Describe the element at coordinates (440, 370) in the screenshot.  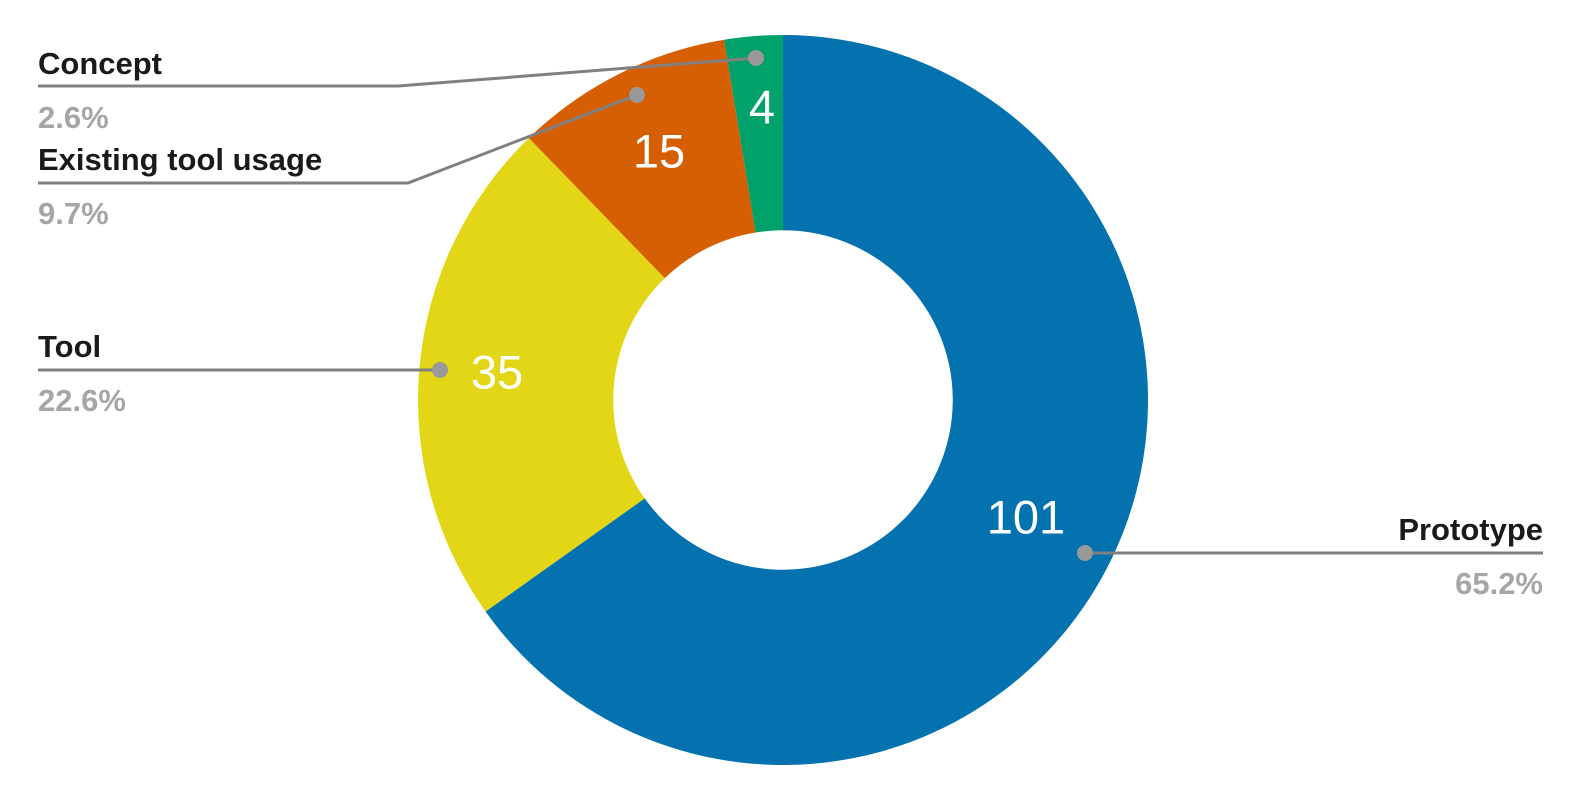
I see `leader-dot-tool` at that location.